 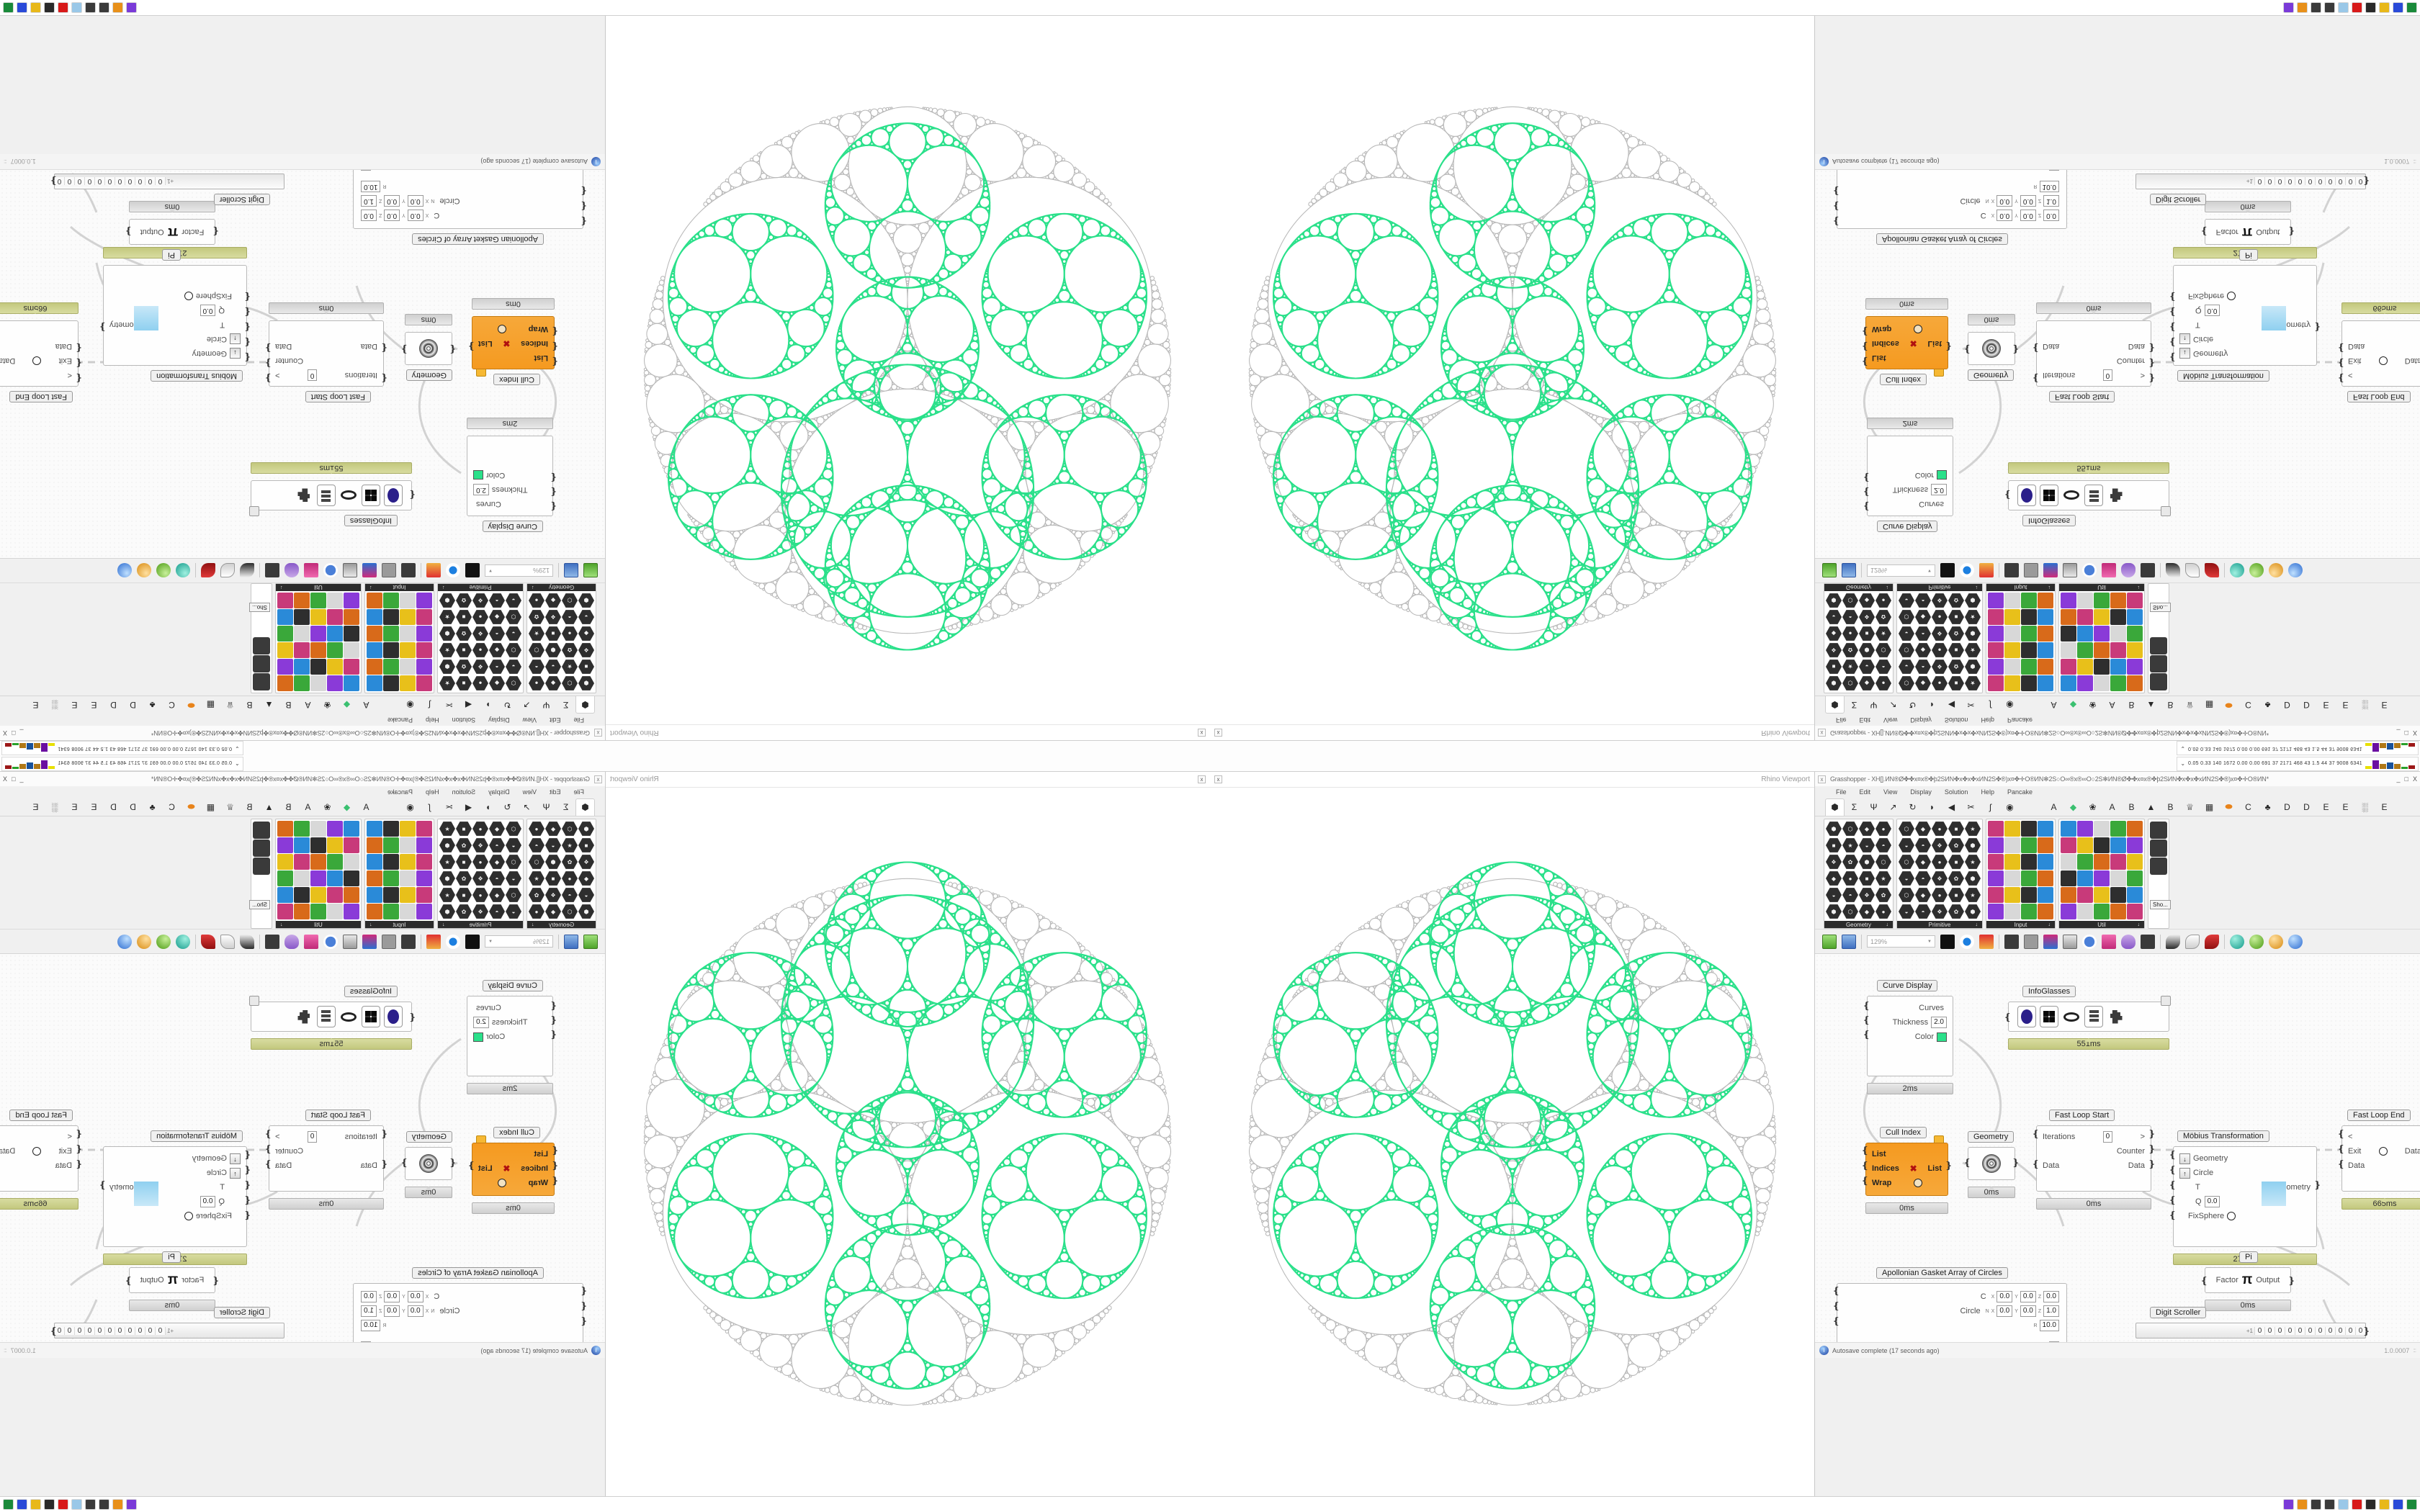 What do you see at coordinates (501, 329) in the screenshot?
I see `wrap-toggle` at bounding box center [501, 329].